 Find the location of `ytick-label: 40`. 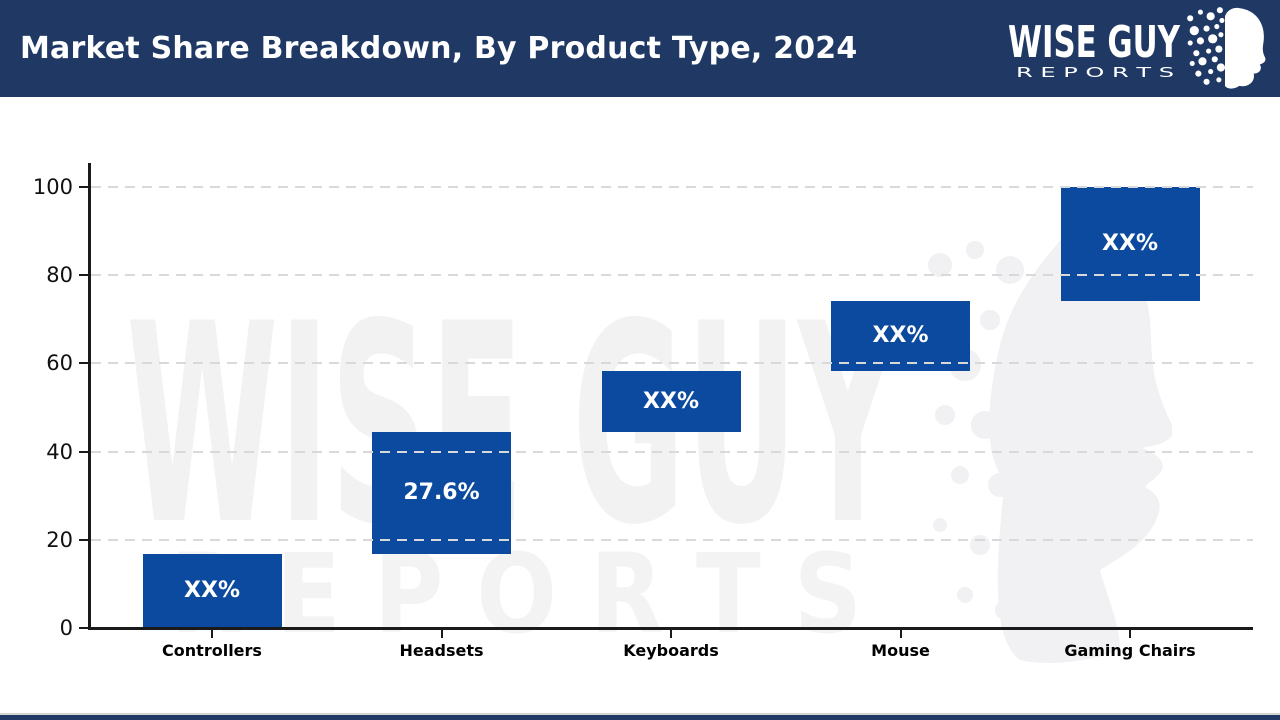

ytick-label: 40 is located at coordinates (59, 451).